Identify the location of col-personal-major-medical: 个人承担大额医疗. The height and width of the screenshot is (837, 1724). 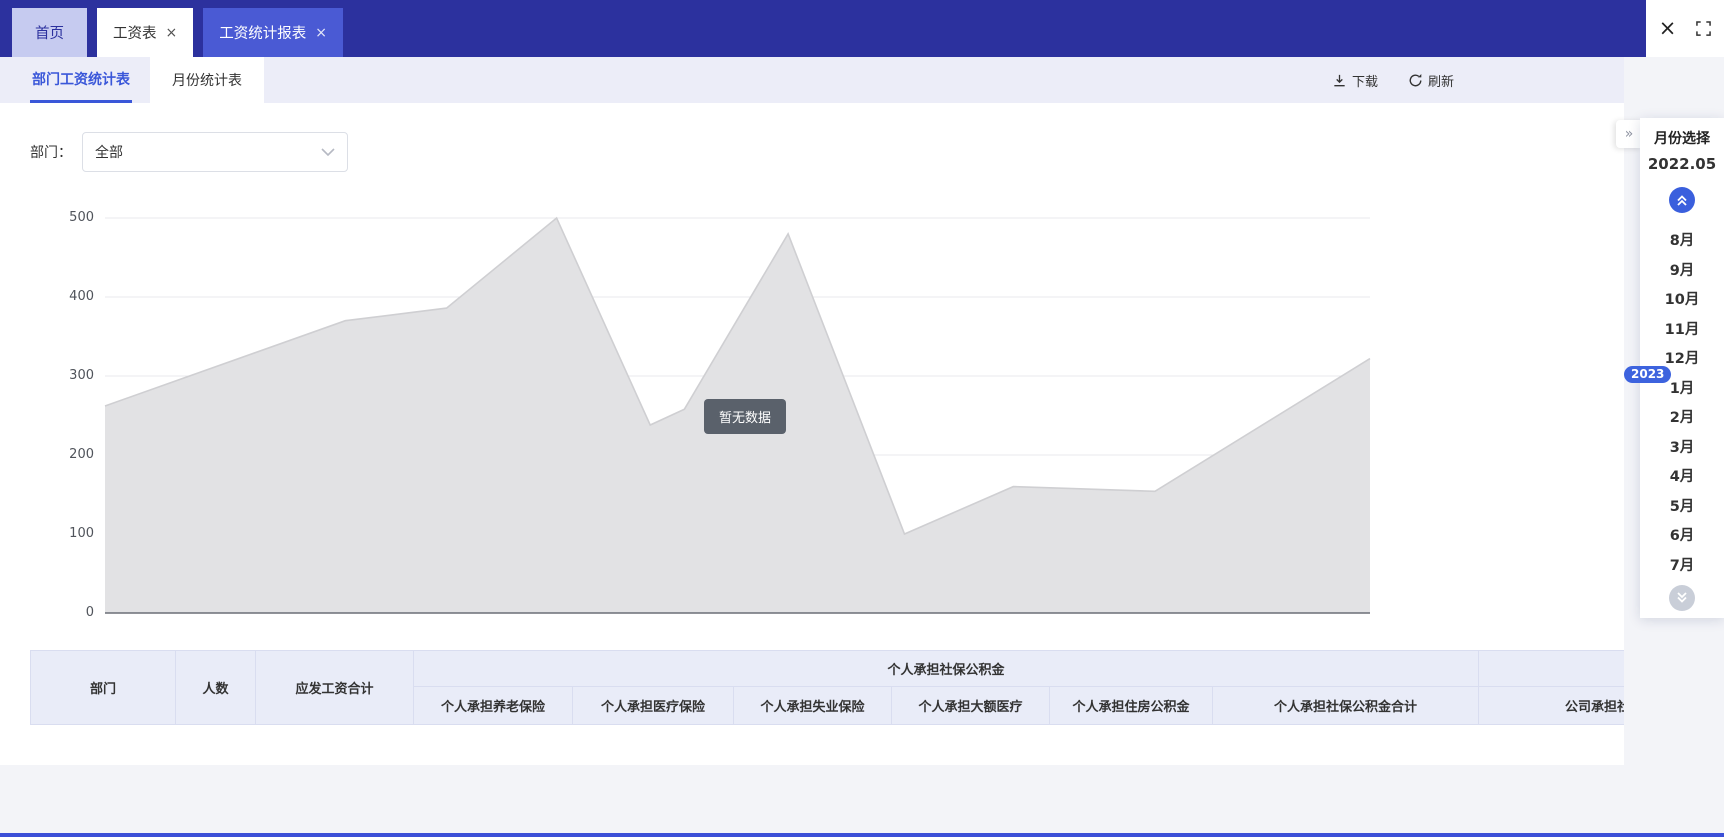
(970, 705).